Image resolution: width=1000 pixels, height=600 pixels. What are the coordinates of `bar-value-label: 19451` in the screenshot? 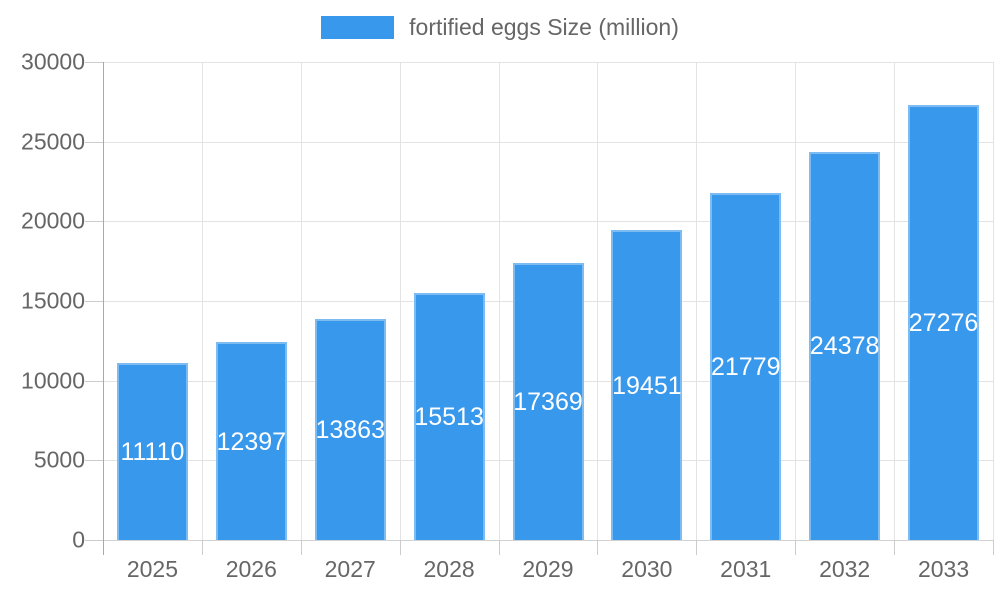 It's located at (647, 385).